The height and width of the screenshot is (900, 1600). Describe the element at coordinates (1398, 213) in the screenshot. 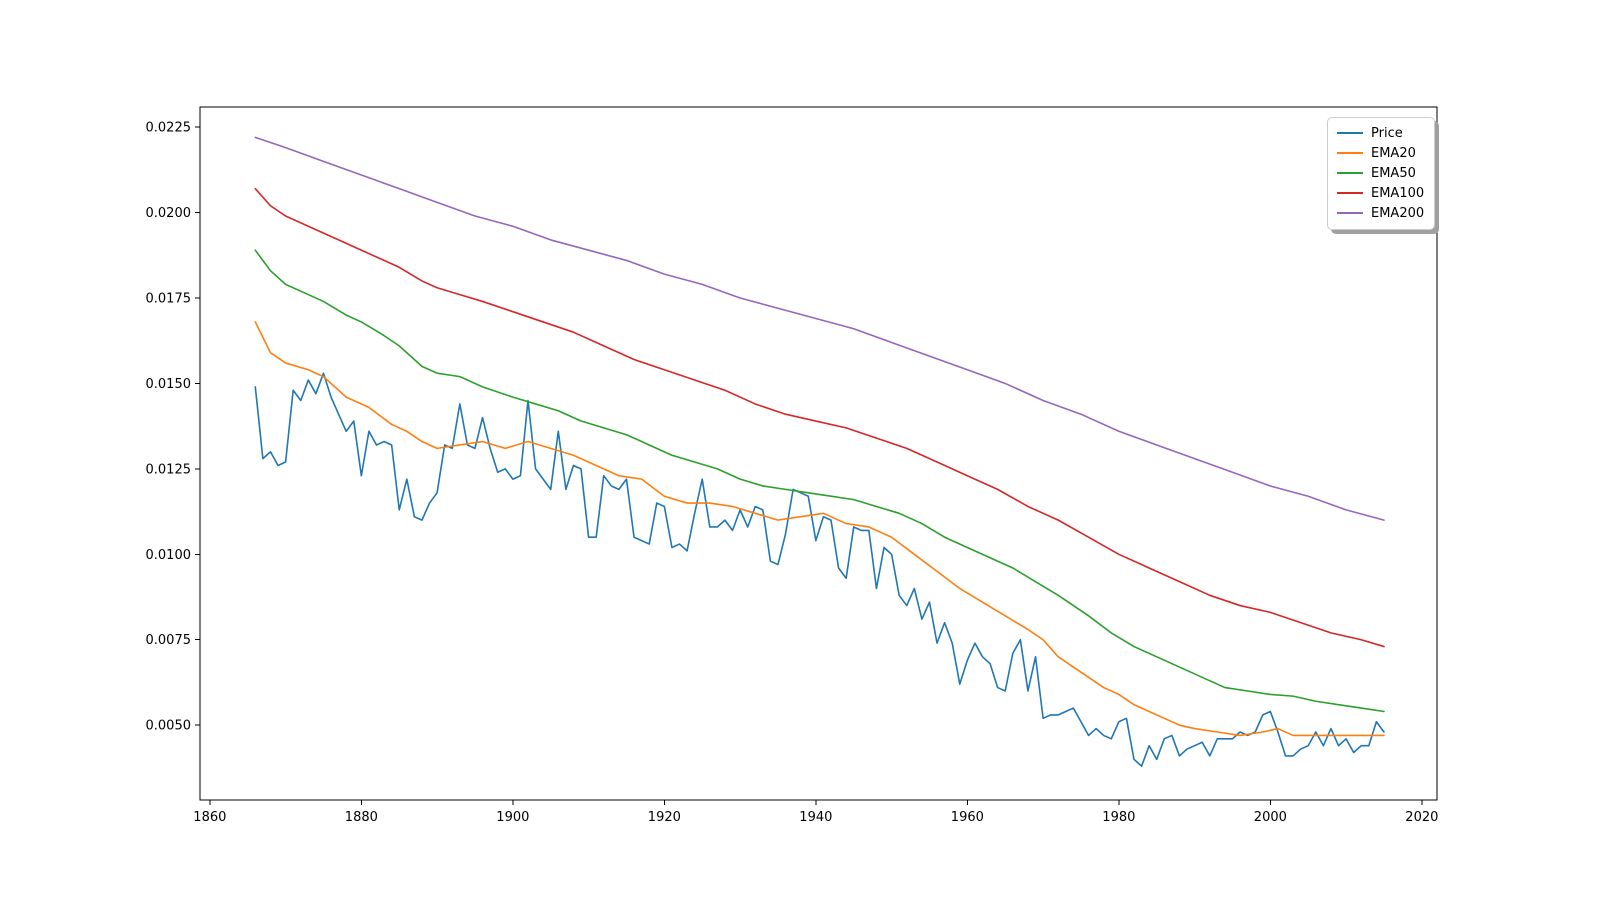

I see `legend-label: EMA200` at that location.